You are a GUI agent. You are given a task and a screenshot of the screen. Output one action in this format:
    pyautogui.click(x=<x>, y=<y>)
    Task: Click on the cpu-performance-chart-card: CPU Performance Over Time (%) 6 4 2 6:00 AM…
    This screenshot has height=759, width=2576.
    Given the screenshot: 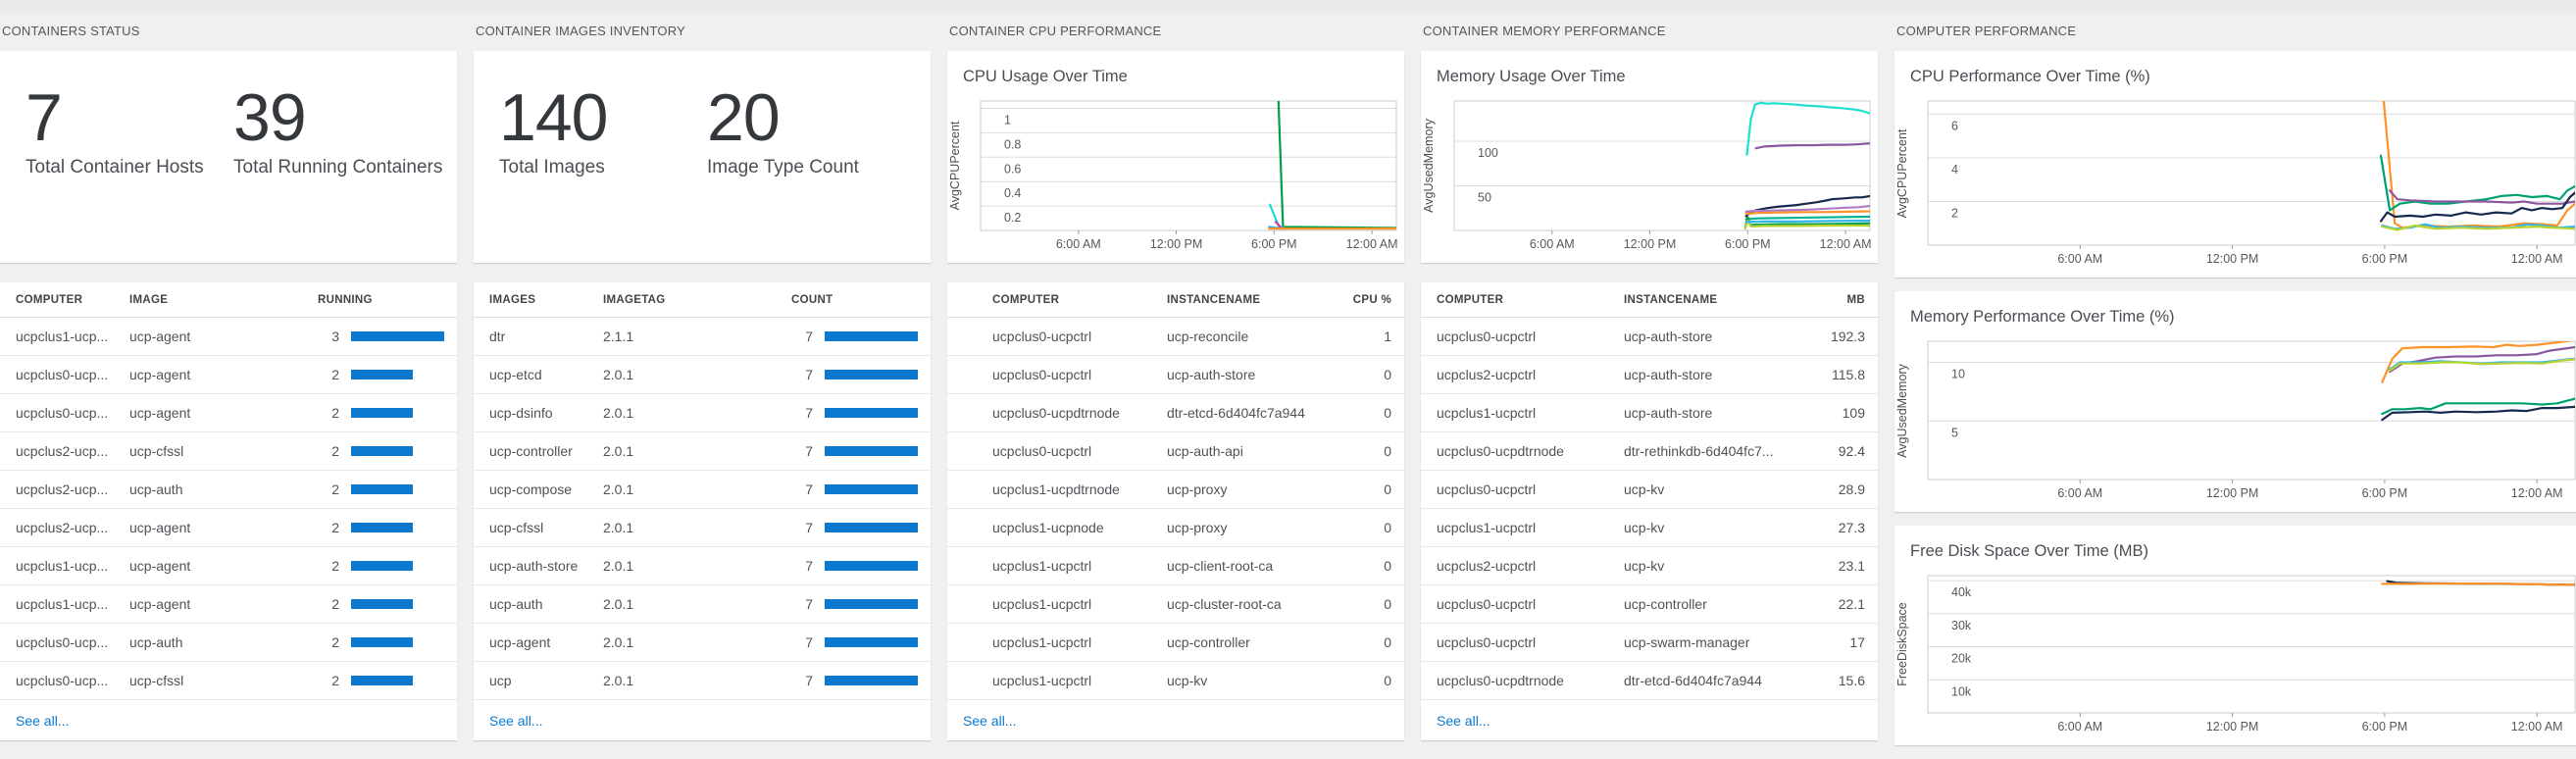 What is the action you would take?
    pyautogui.click(x=2235, y=164)
    